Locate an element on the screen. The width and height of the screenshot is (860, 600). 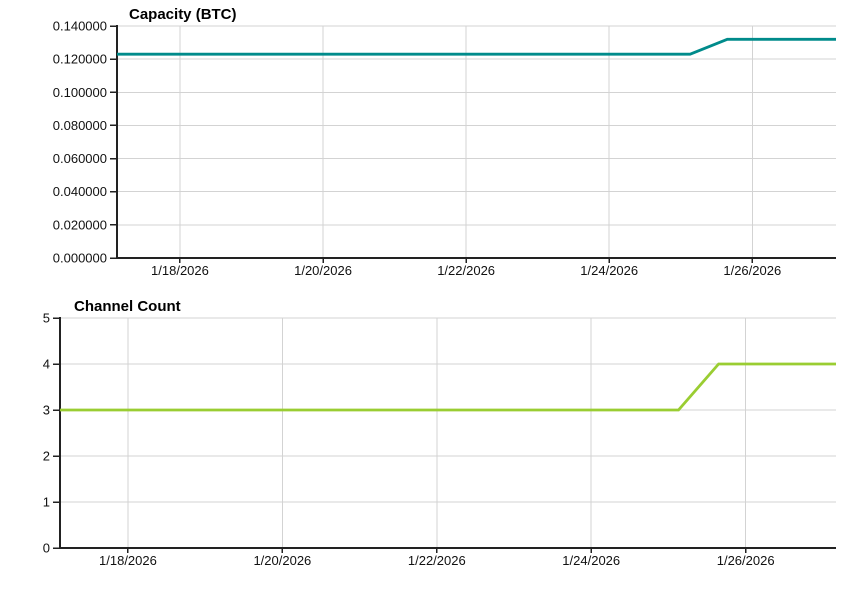
y-tick-label: 0.080000 is located at coordinates (80, 125).